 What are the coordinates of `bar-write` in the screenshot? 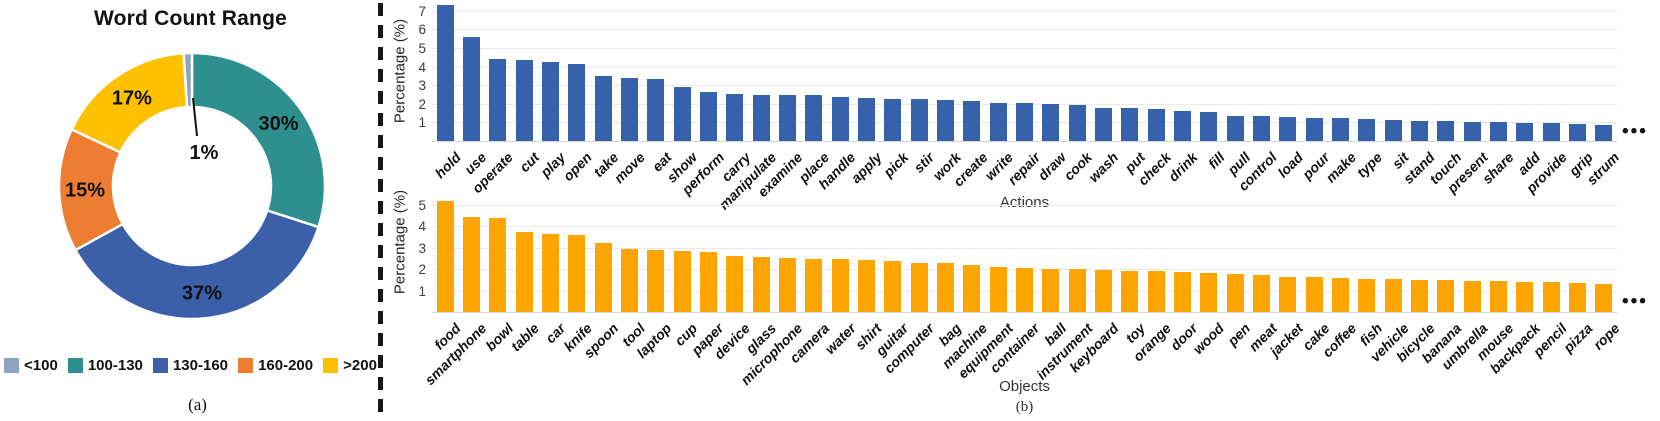 It's located at (998, 121).